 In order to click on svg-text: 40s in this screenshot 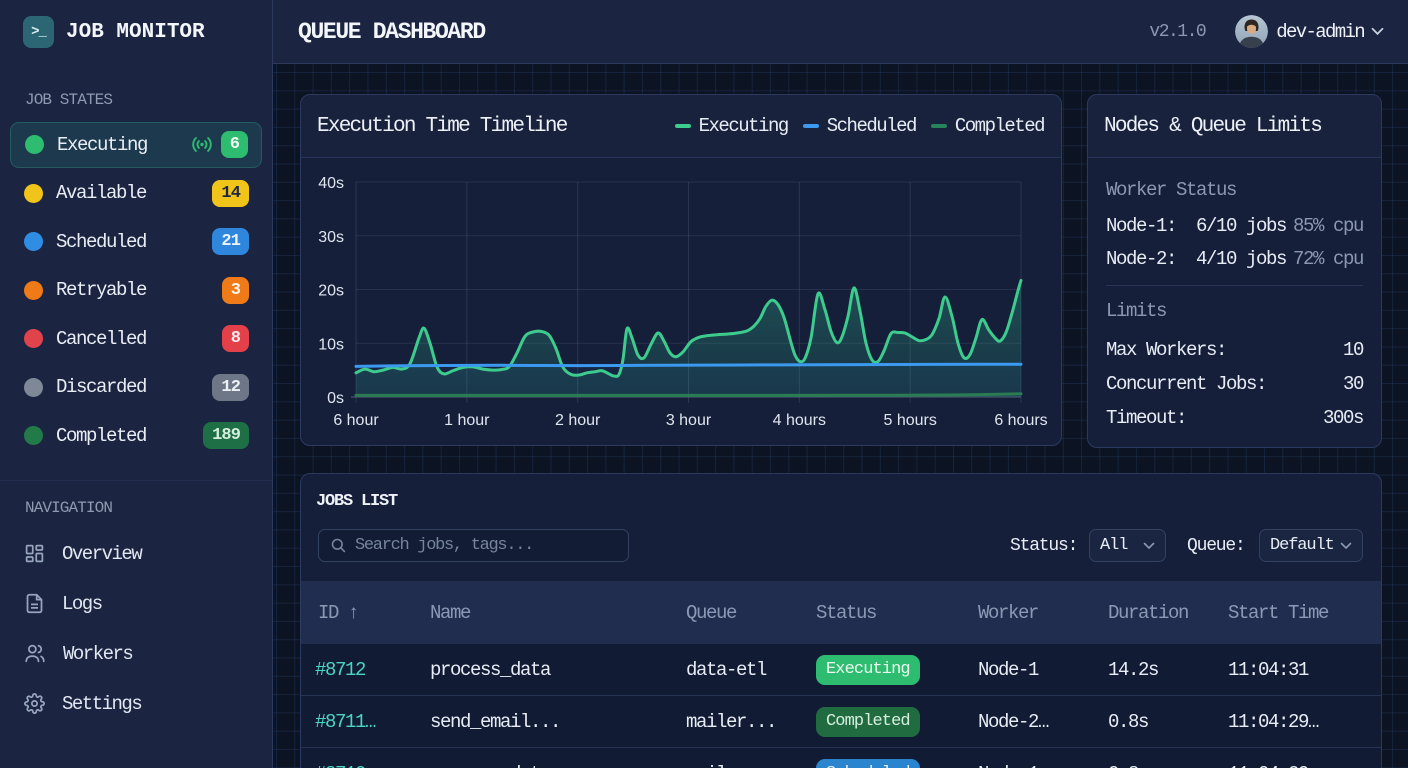, I will do `click(331, 183)`.